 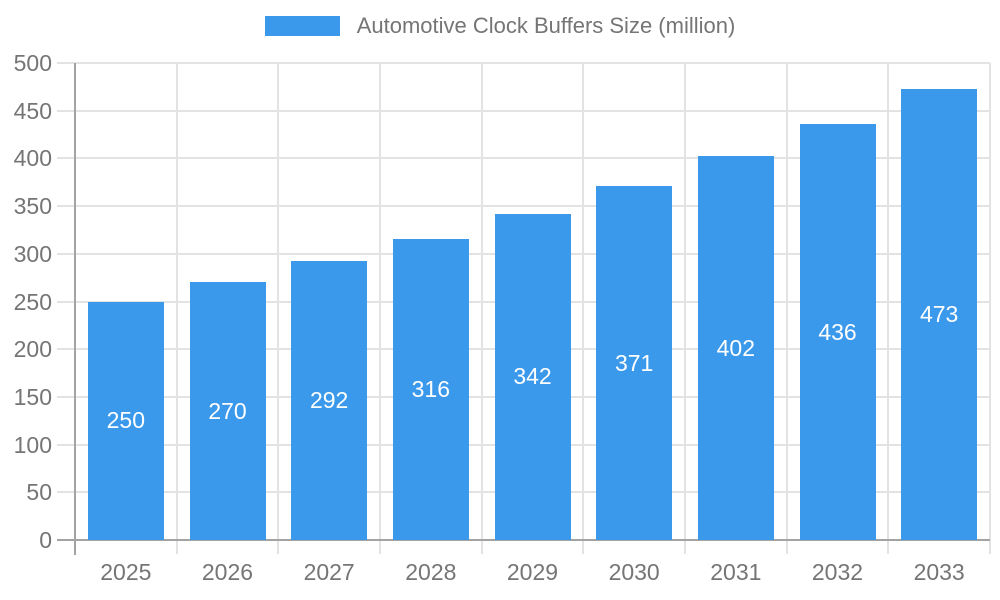 What do you see at coordinates (32, 63) in the screenshot?
I see `y-axis-label-500: 500` at bounding box center [32, 63].